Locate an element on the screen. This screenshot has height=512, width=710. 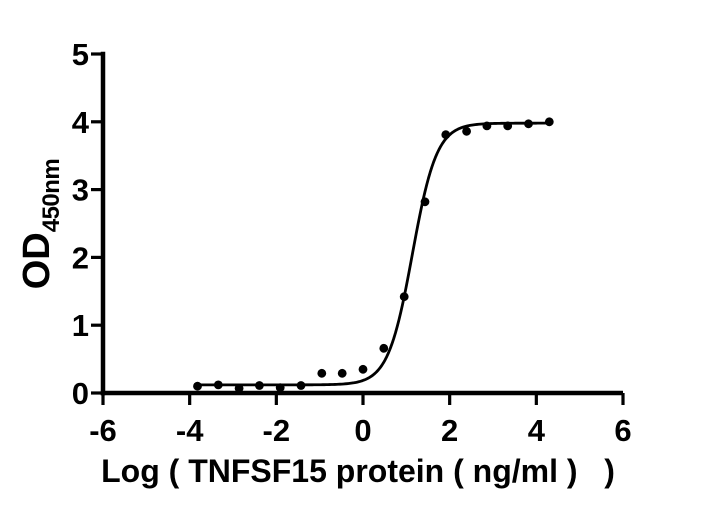
y-axis-title-subscript: 450nm is located at coordinates (51, 196).